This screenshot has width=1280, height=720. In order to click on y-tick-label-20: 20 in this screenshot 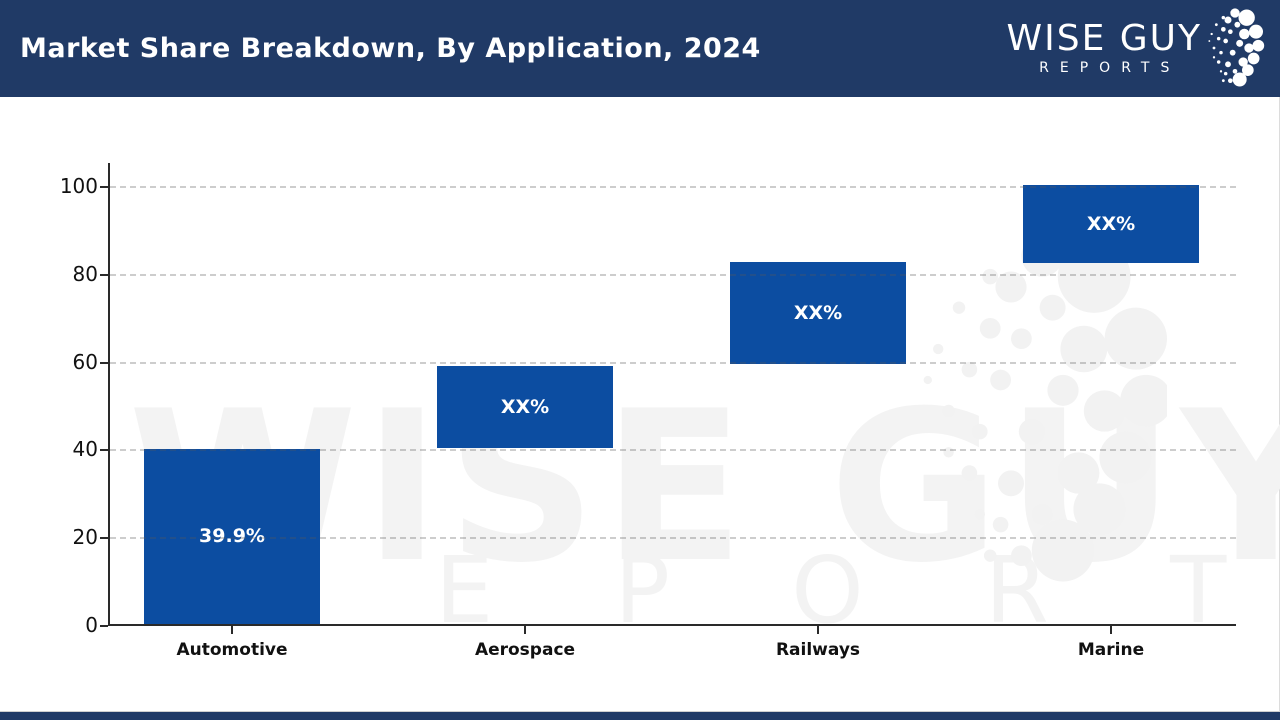, I will do `click(85, 537)`.